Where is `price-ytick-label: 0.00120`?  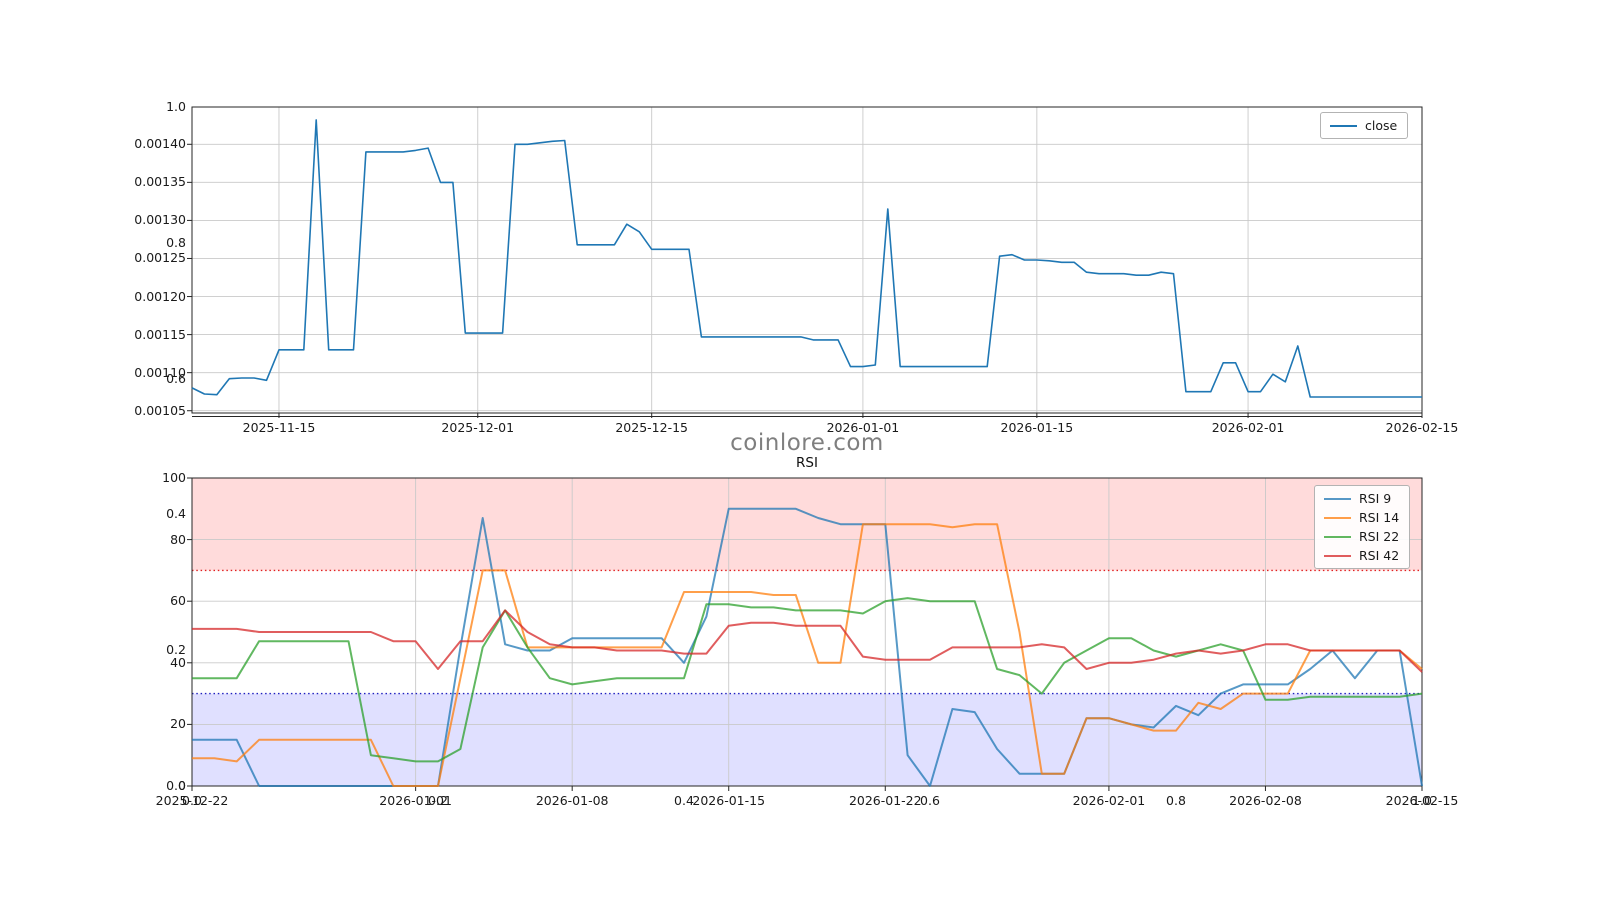
price-ytick-label: 0.00120 is located at coordinates (160, 296).